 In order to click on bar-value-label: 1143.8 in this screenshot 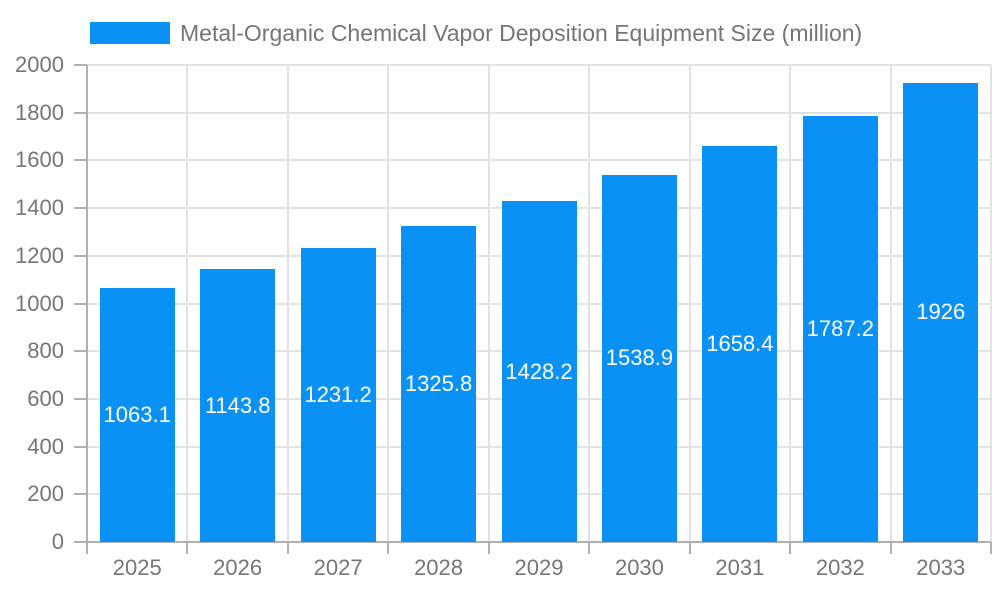, I will do `click(237, 405)`.